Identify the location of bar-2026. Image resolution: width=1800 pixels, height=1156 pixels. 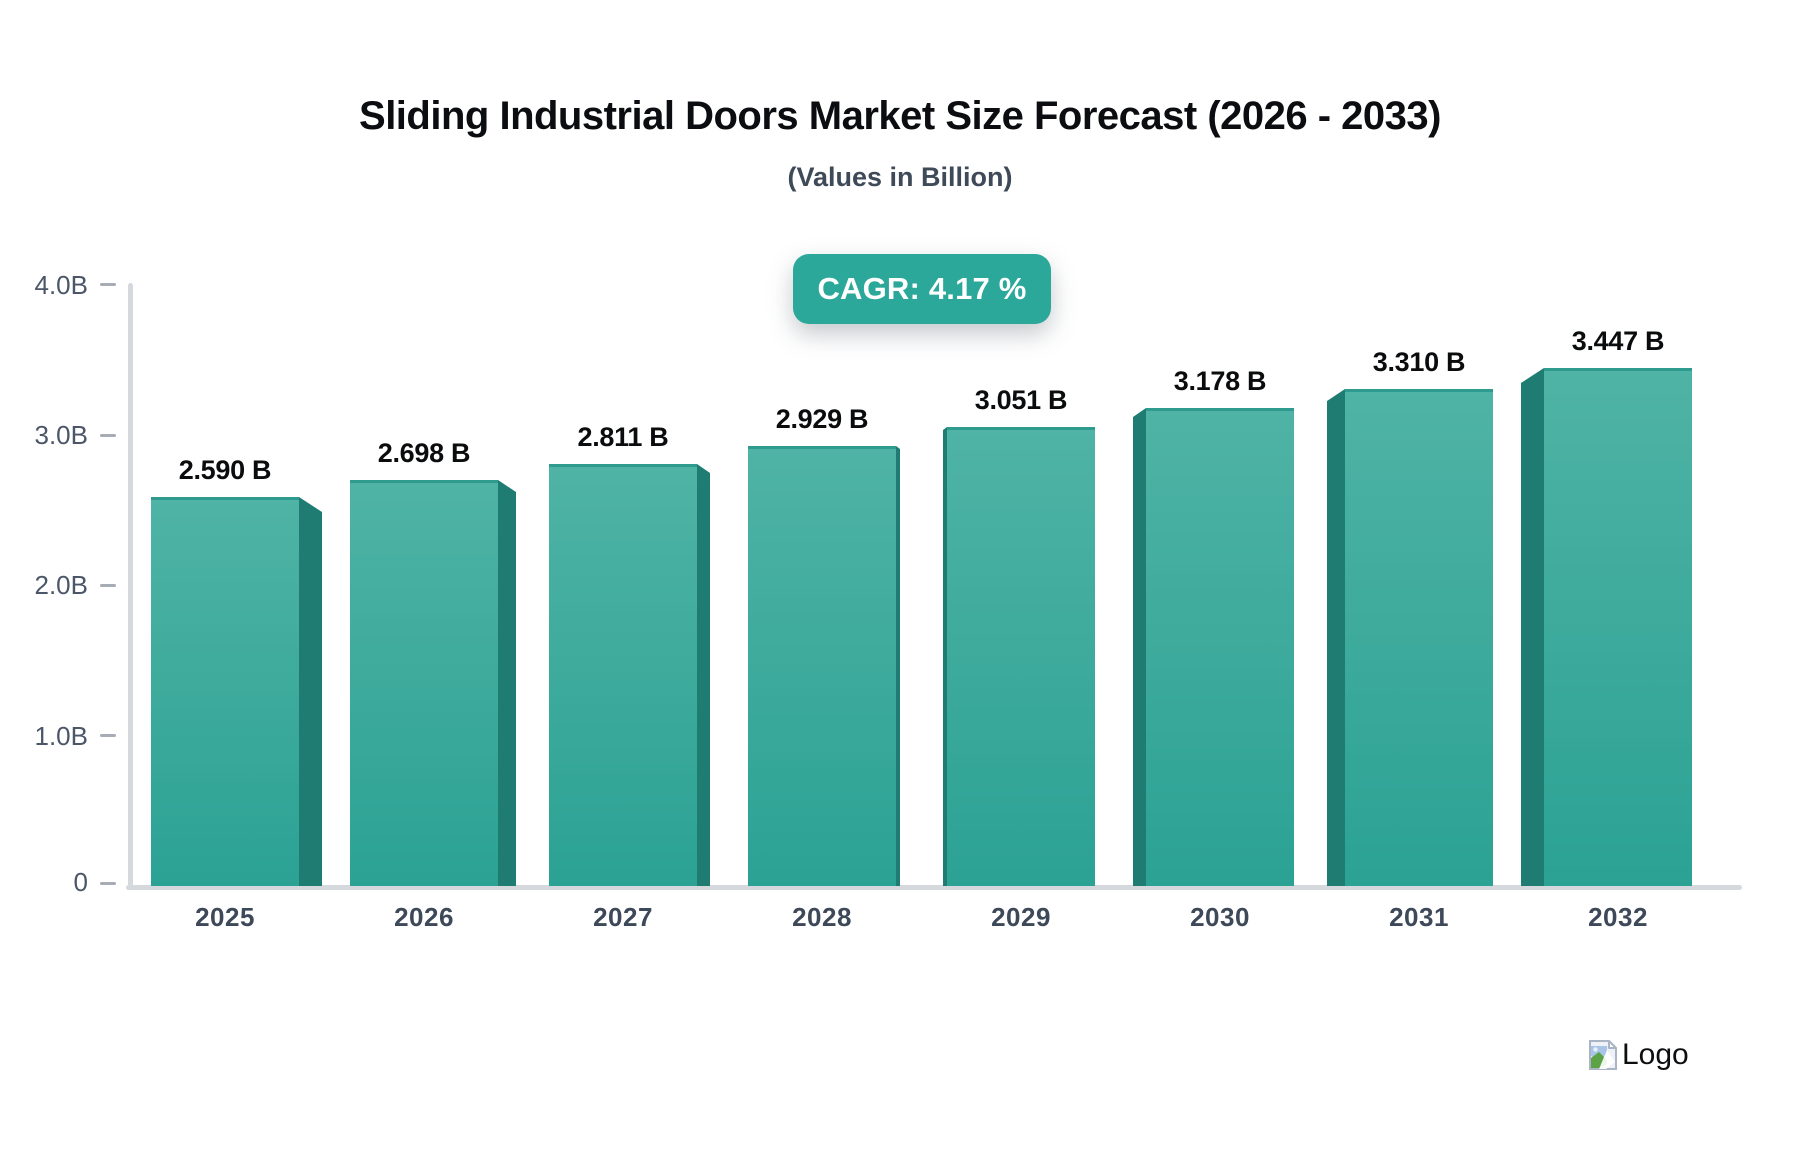
(424, 683).